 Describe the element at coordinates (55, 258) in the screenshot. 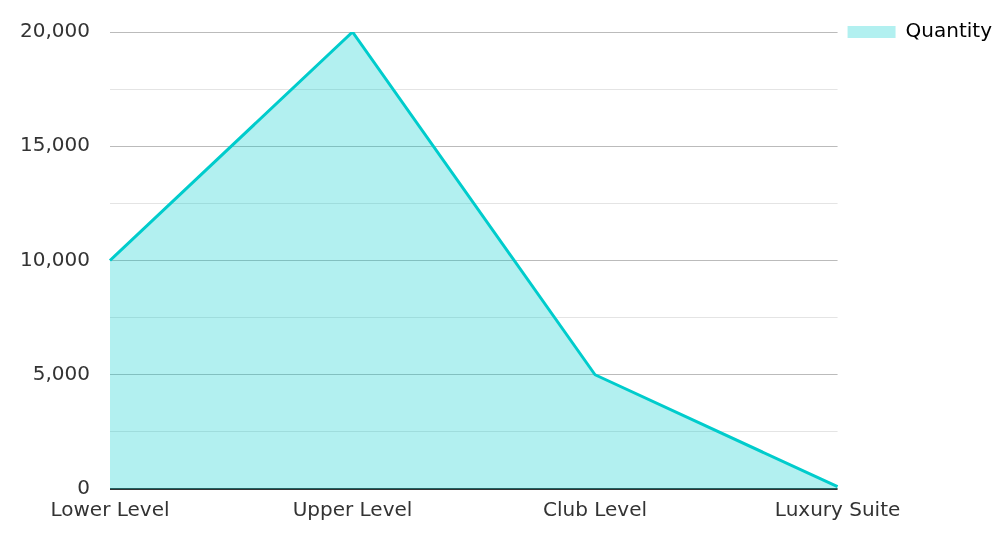

I see `y-tick-label: 10,000` at that location.